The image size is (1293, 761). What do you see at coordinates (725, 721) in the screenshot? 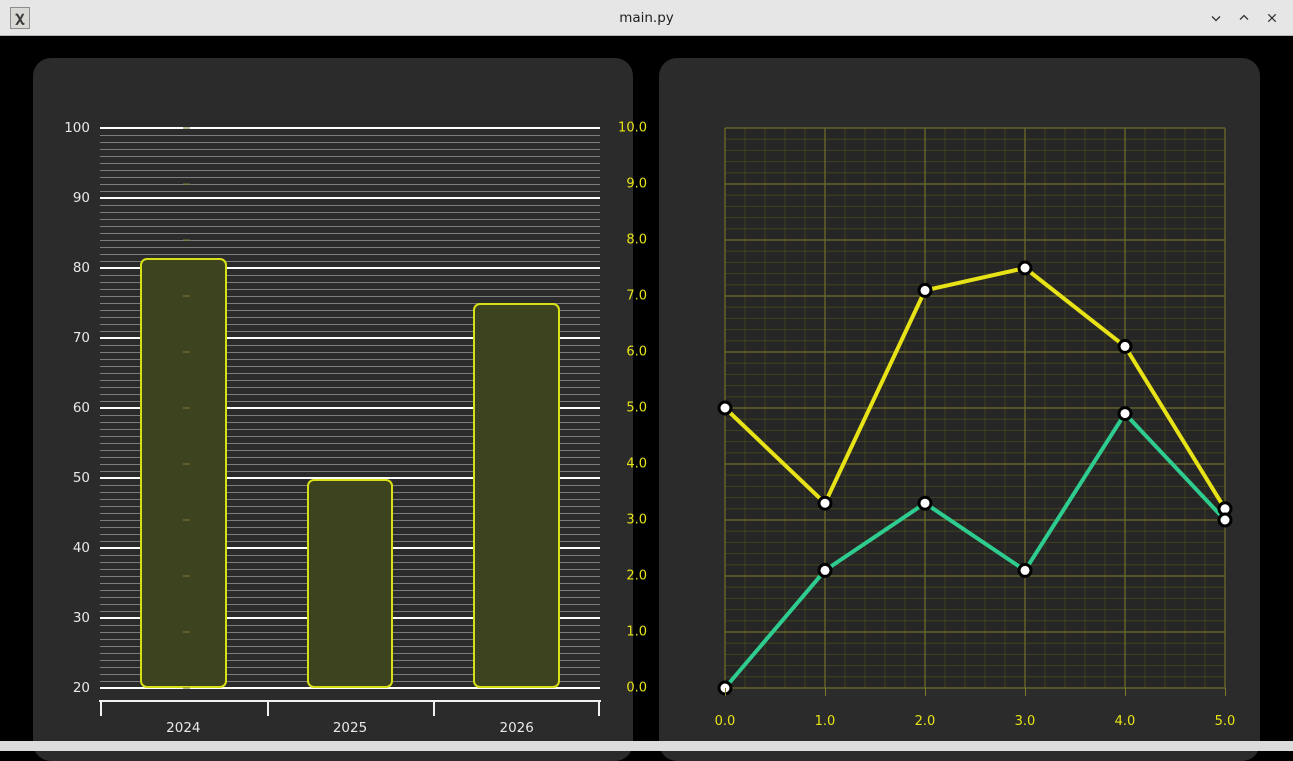
I see `line-x-tick-label: 0.0` at bounding box center [725, 721].